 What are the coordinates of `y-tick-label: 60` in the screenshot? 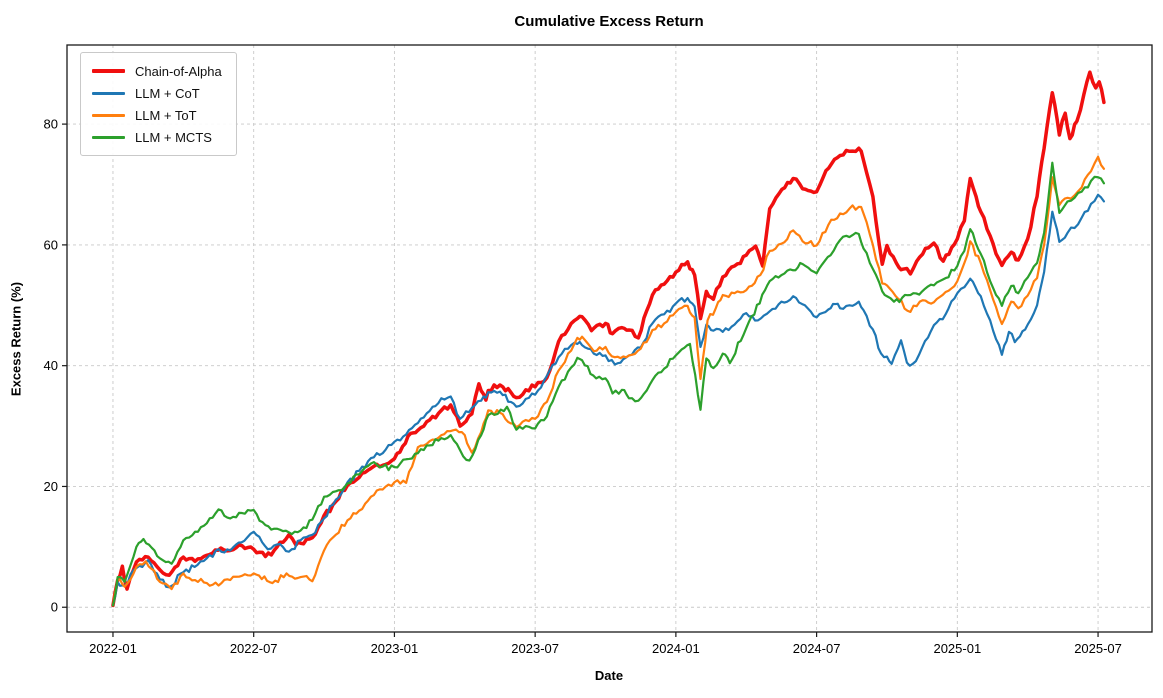 It's located at (51, 244).